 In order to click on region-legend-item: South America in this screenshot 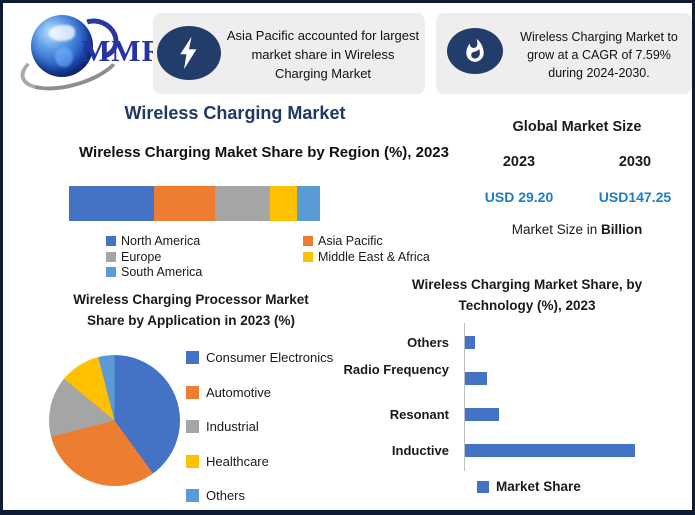, I will do `click(154, 272)`.